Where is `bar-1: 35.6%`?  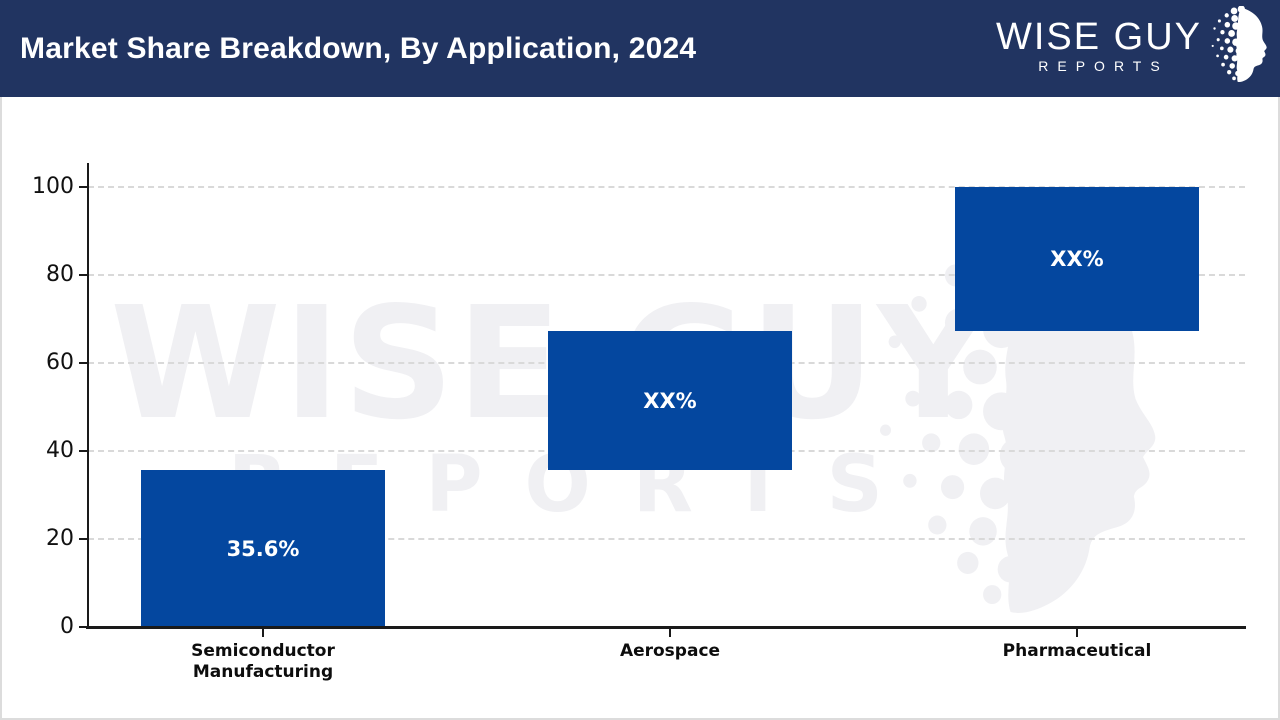 bar-1: 35.6% is located at coordinates (263, 548).